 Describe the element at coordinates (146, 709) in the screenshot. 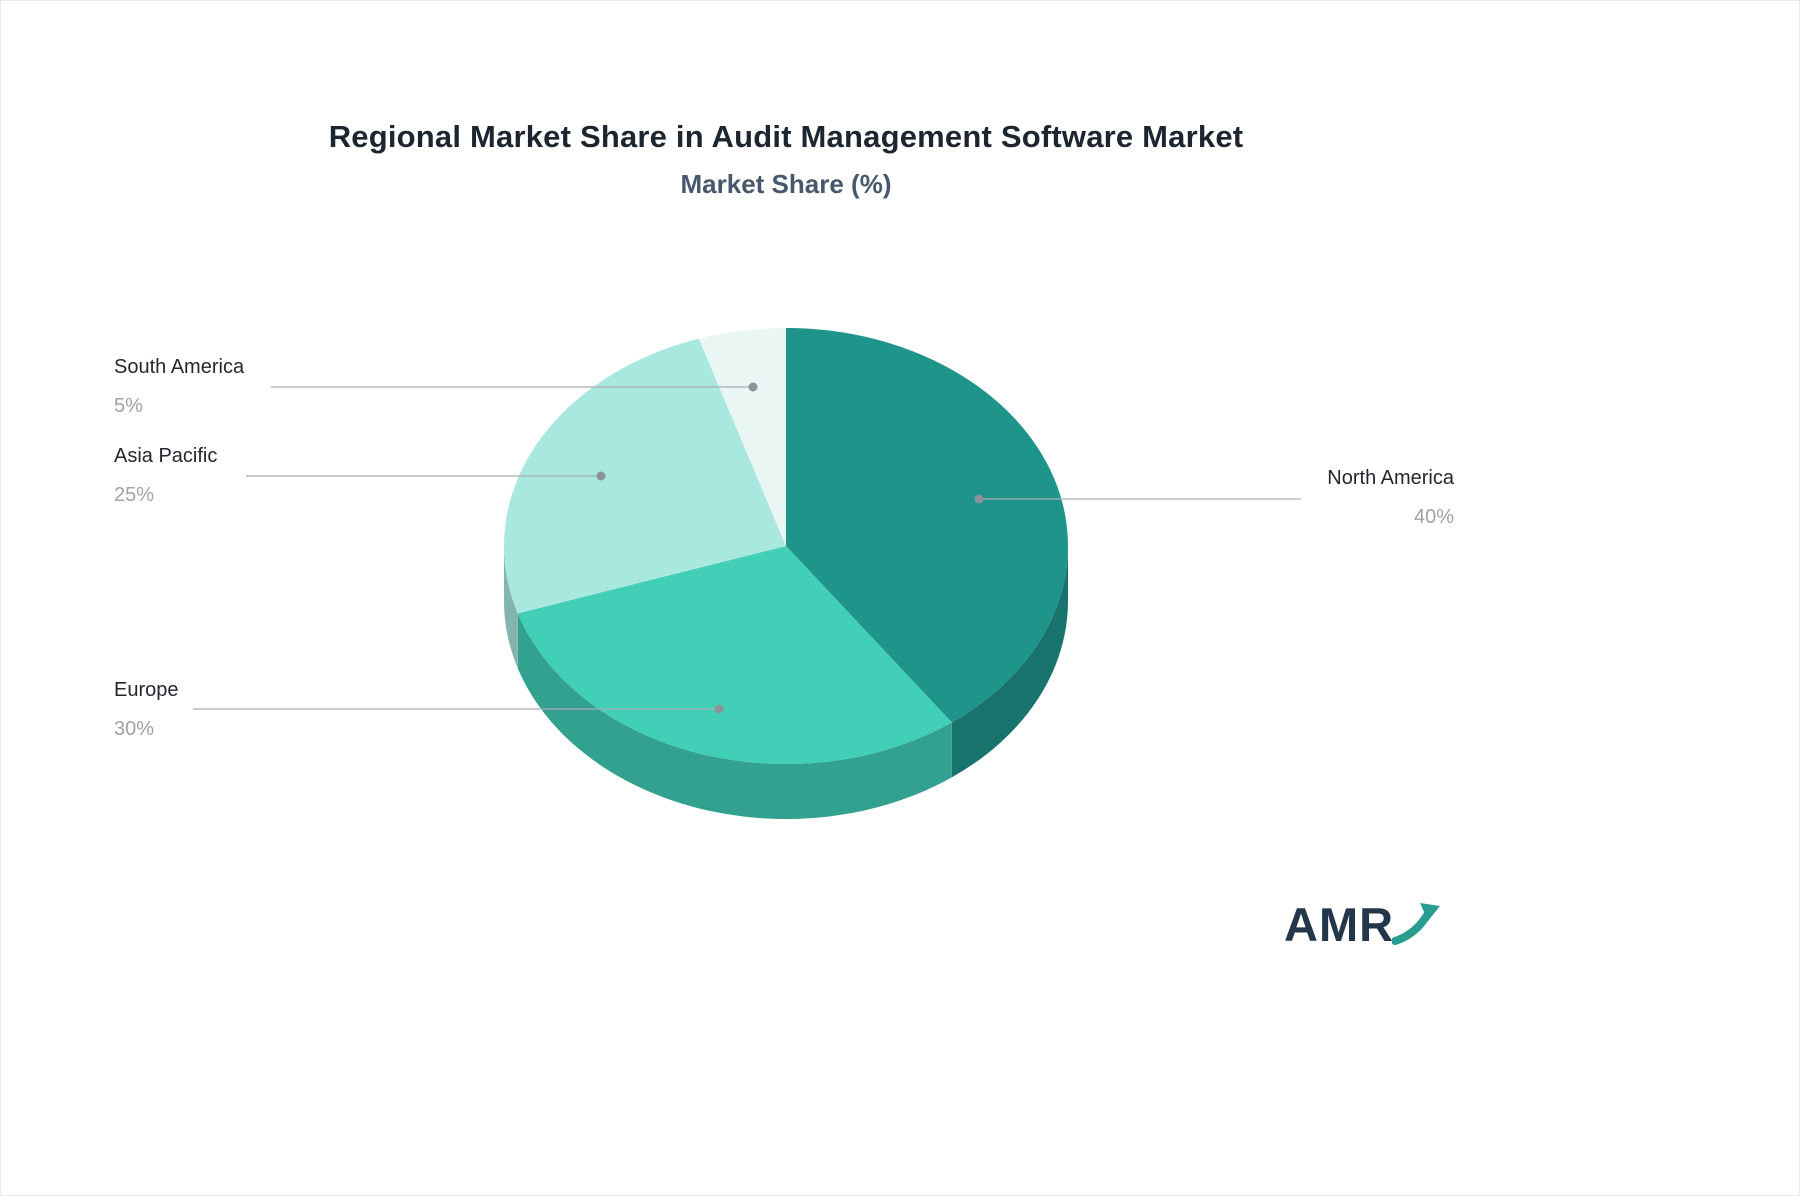

I see `callout-europe: Europe 30%` at that location.